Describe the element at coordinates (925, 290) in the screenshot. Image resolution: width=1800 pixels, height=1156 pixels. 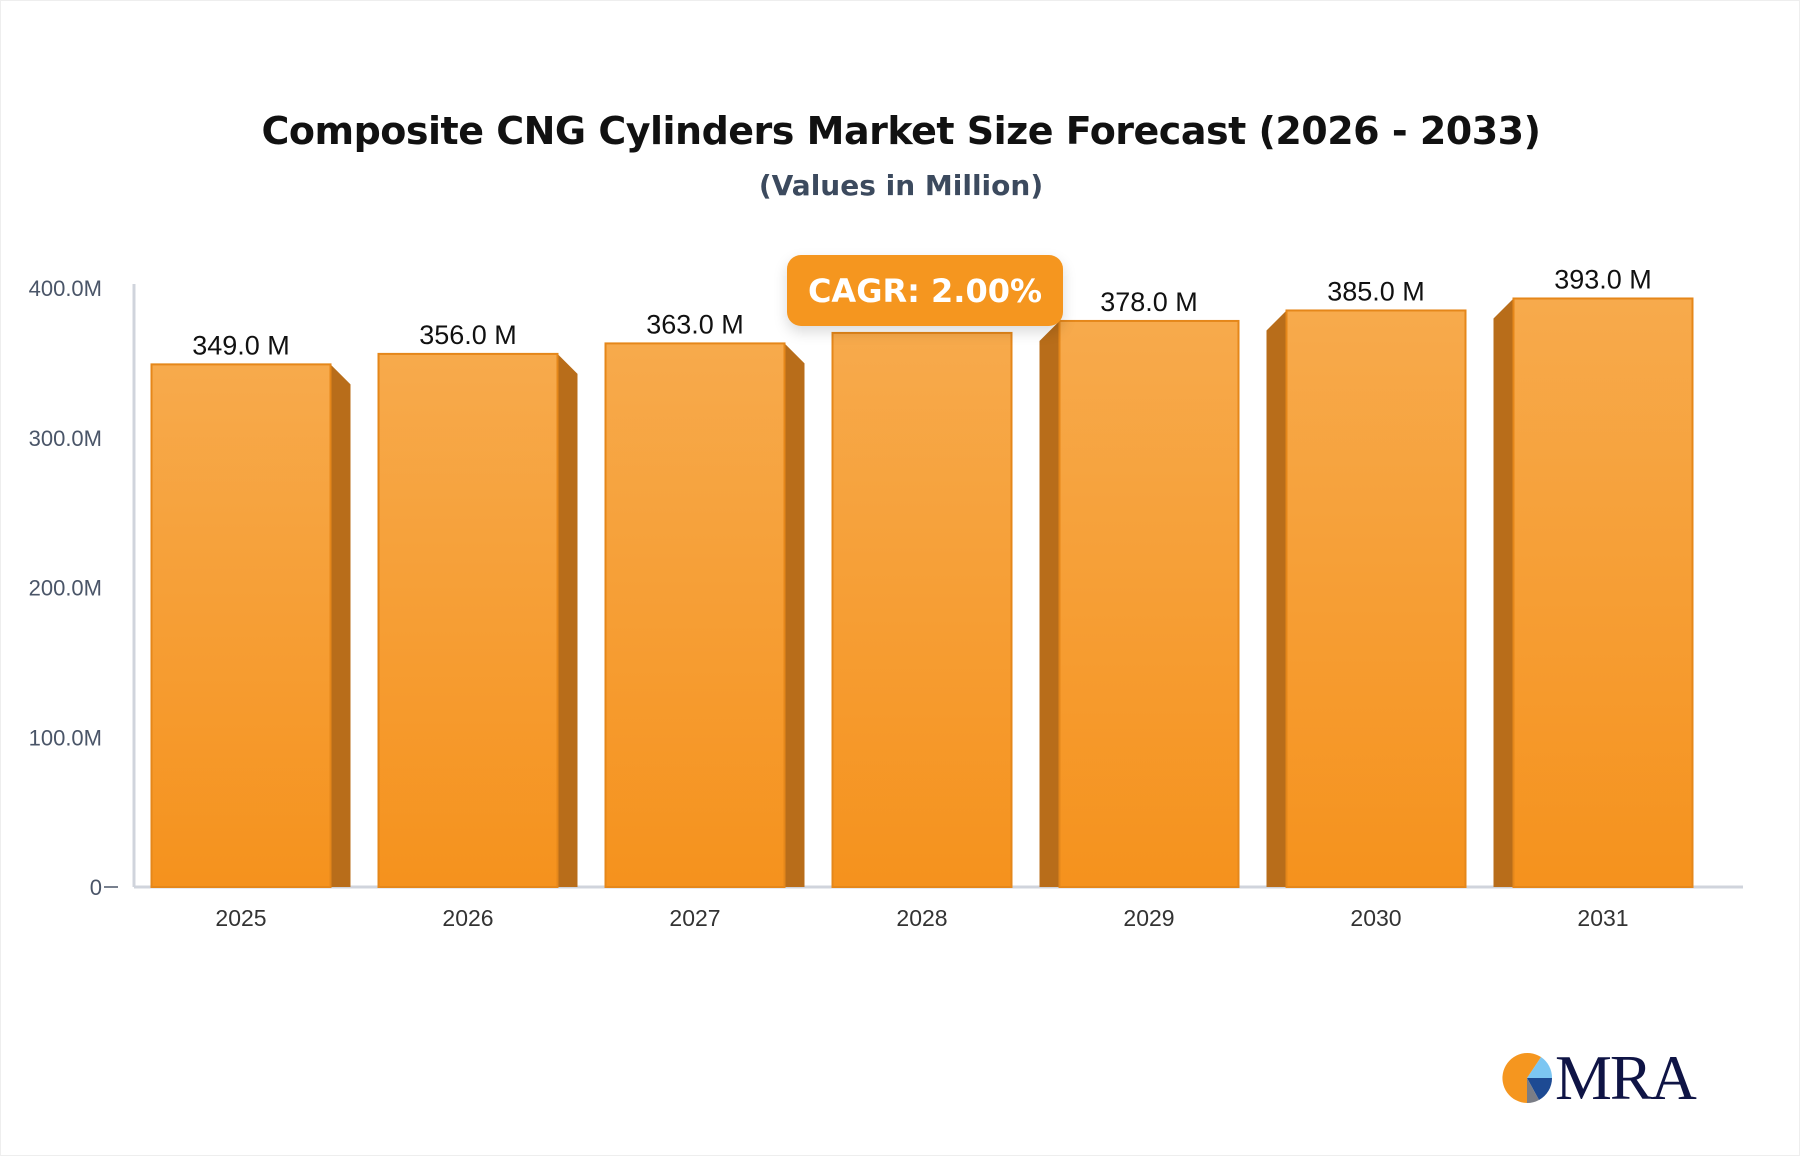
I see `cagr-badge: CAGR: 2.00%` at that location.